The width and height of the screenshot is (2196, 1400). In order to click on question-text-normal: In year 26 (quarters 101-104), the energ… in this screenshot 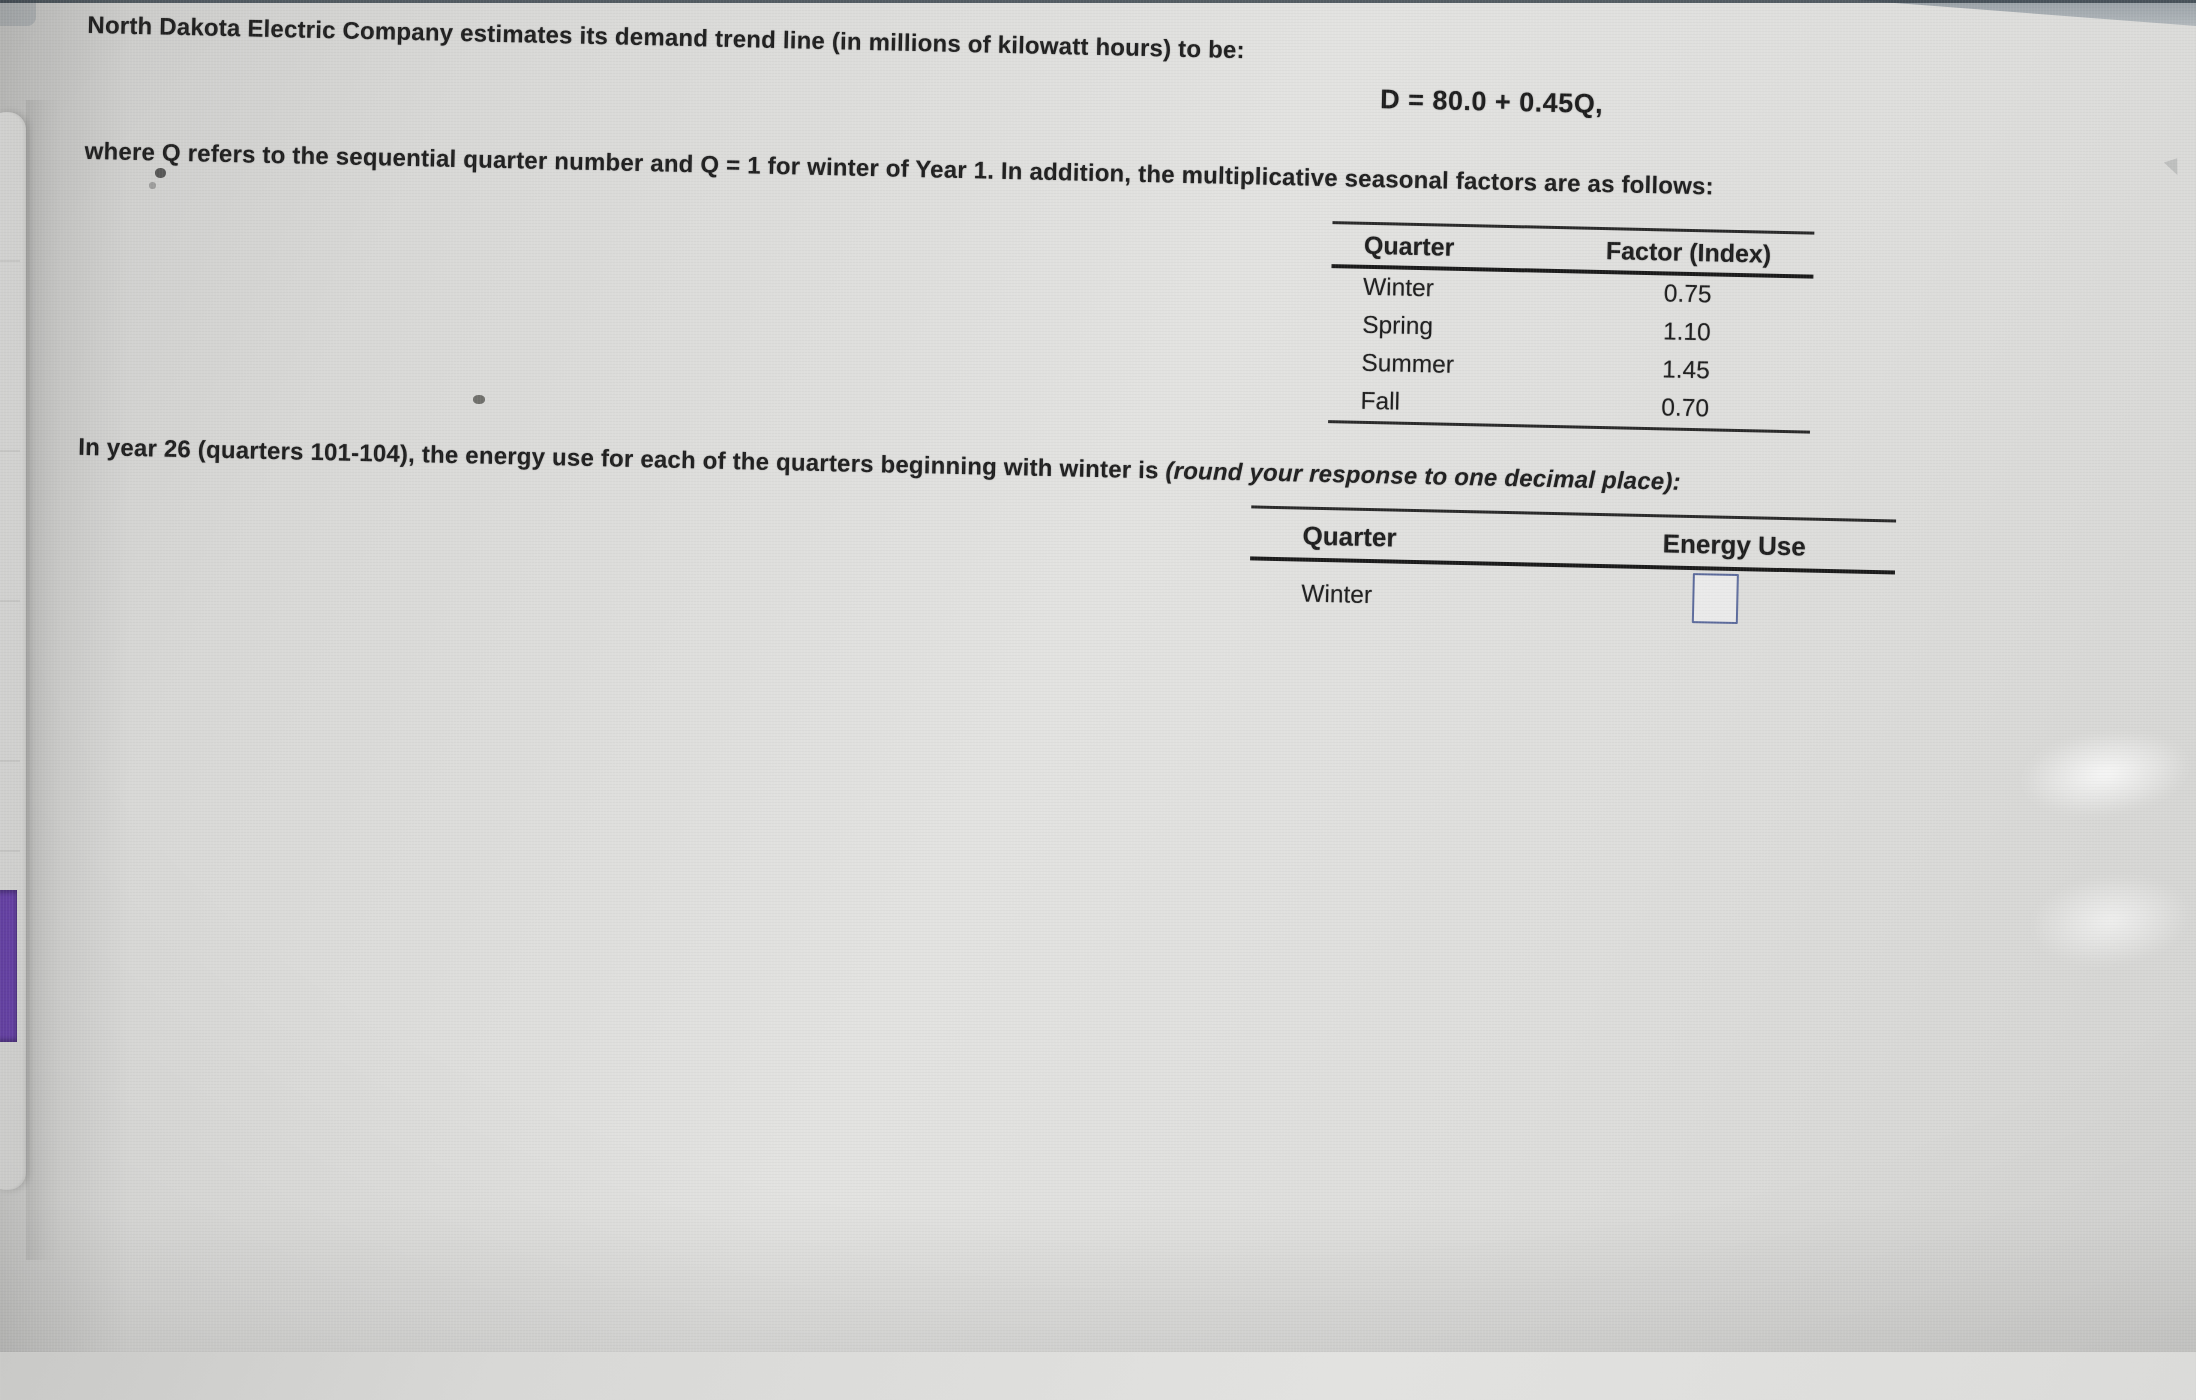, I will do `click(621, 459)`.